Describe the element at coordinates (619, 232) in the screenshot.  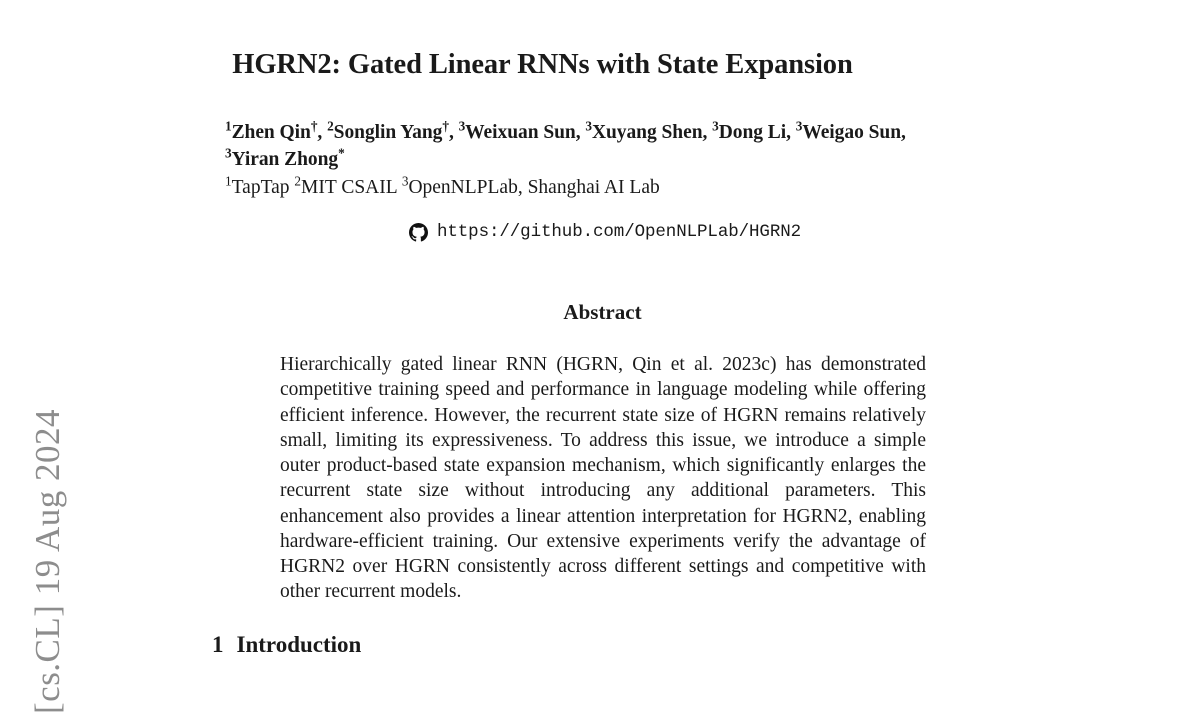
I see `repository-url-text: https://github.com/OpenNLPLab/HGRN2` at that location.